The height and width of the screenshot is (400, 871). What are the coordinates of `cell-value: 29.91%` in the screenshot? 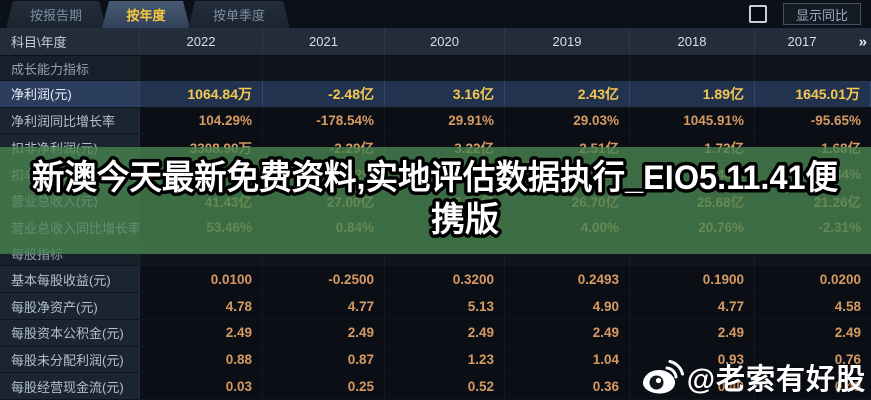 It's located at (445, 120).